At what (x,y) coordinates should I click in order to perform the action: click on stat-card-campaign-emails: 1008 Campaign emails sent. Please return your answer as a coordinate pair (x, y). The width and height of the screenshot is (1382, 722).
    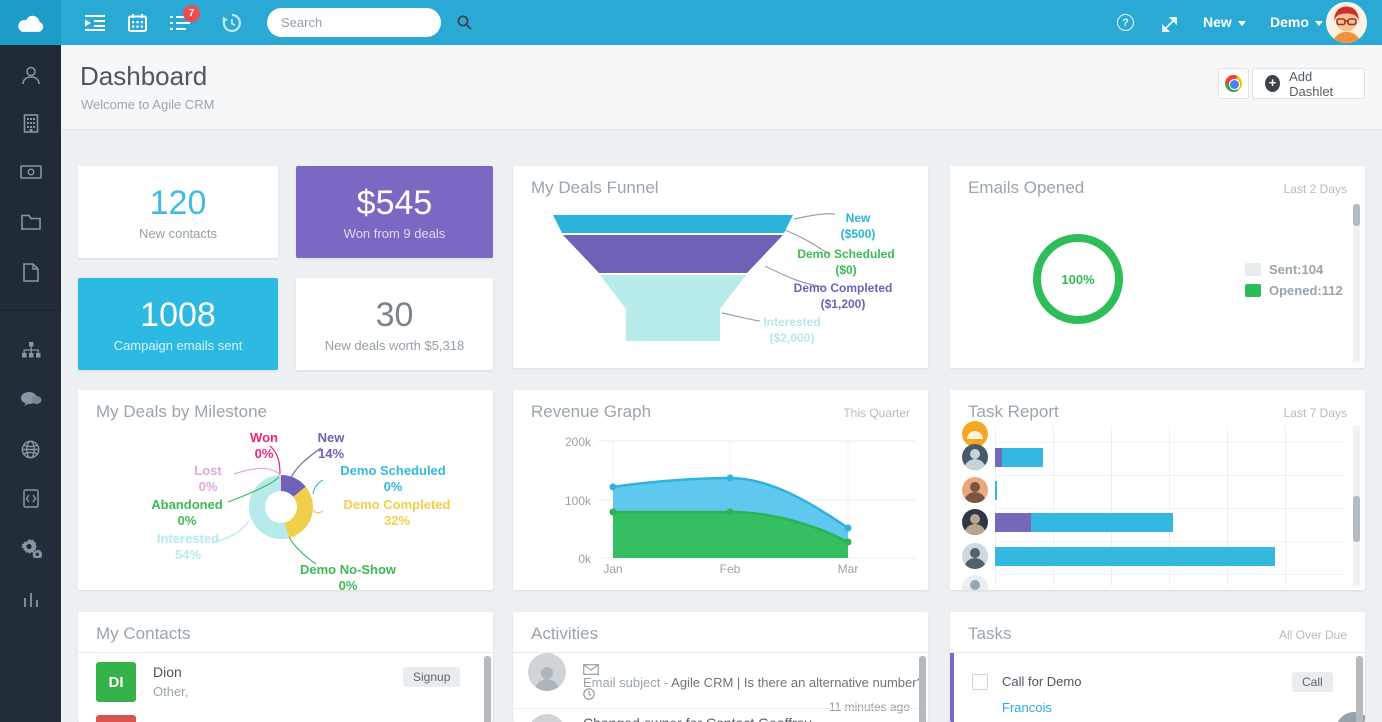
    Looking at the image, I should click on (178, 324).